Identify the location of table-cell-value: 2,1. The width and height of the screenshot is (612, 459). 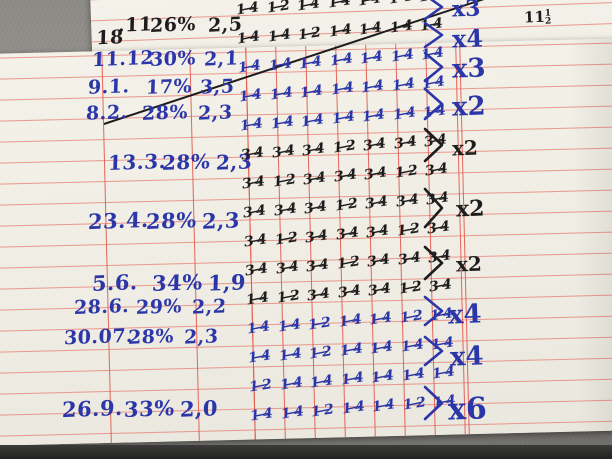
(221, 59).